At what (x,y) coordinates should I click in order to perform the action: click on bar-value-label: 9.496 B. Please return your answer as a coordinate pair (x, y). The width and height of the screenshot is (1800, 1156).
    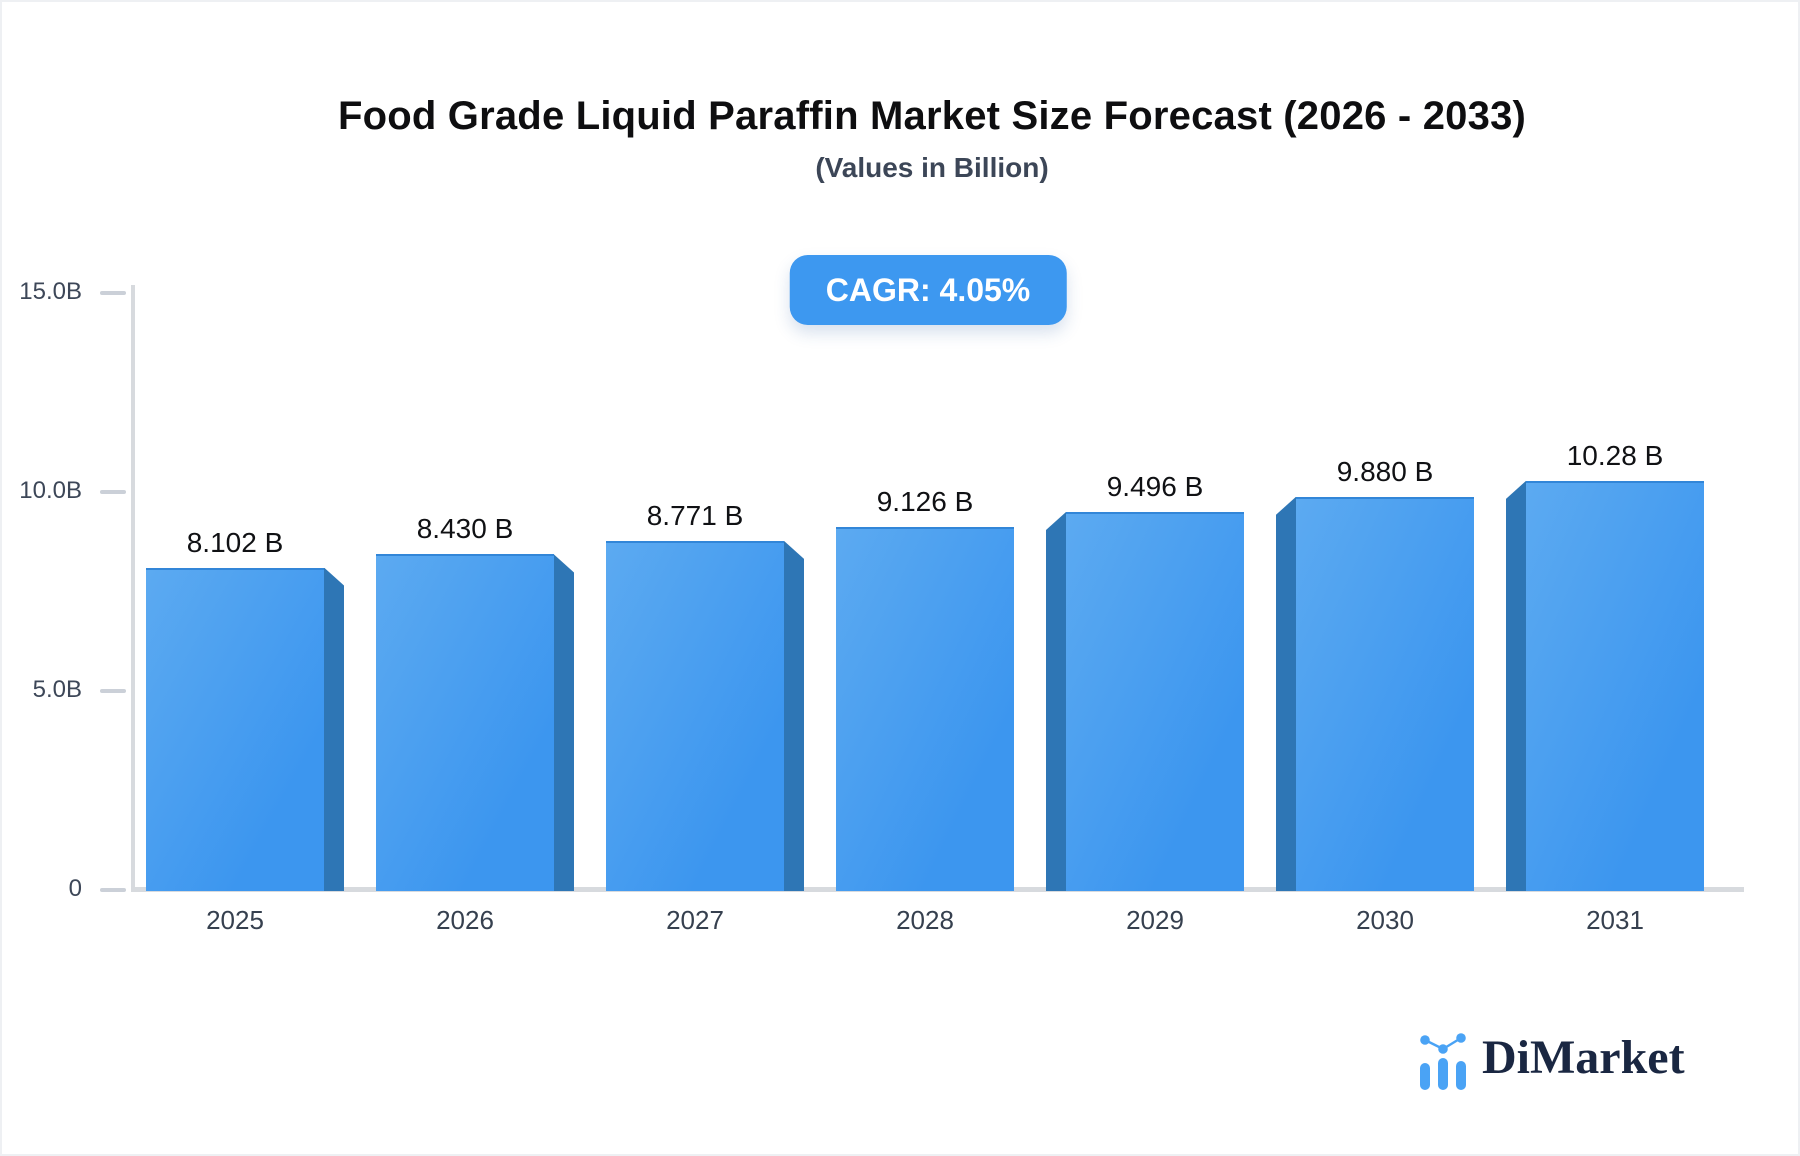
    Looking at the image, I should click on (1155, 487).